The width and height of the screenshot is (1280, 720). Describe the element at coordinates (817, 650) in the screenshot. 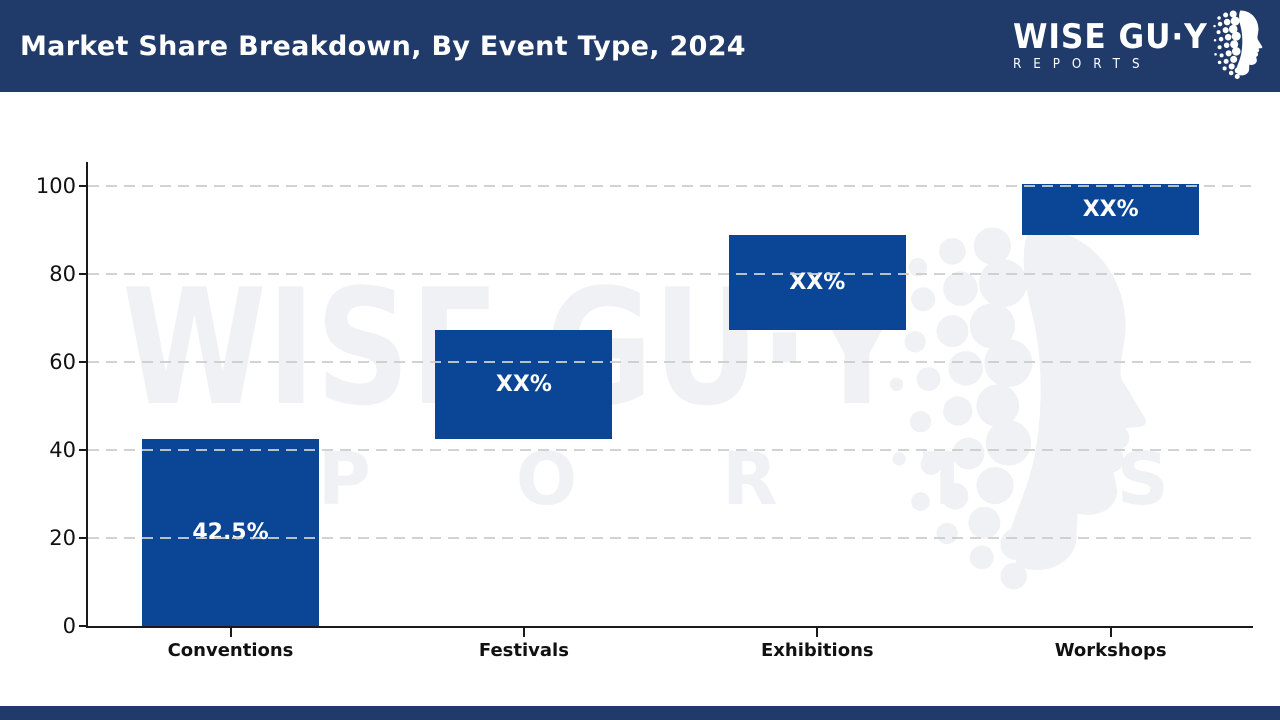

I see `x-tick-label: Exhibitions` at that location.